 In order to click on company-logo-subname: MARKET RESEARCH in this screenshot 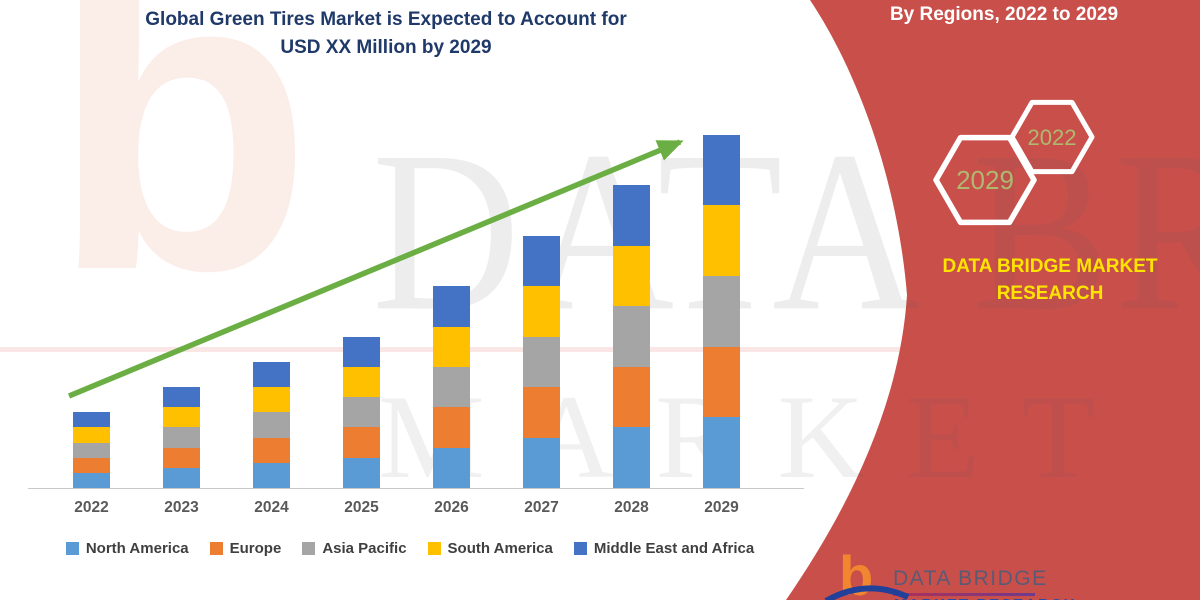, I will do `click(985, 598)`.